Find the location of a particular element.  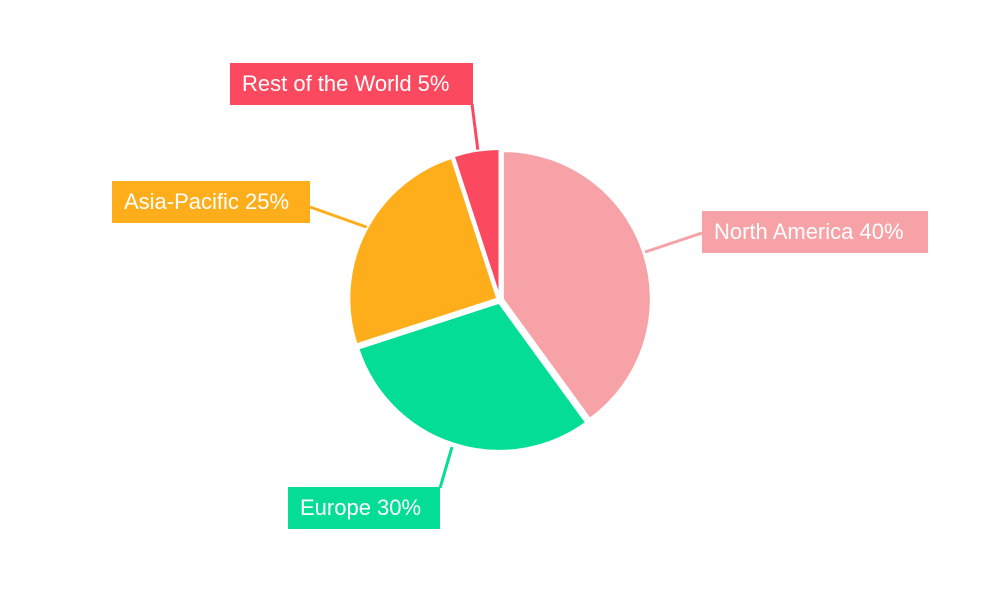

pie-label-europe: Europe 30% is located at coordinates (364, 508).